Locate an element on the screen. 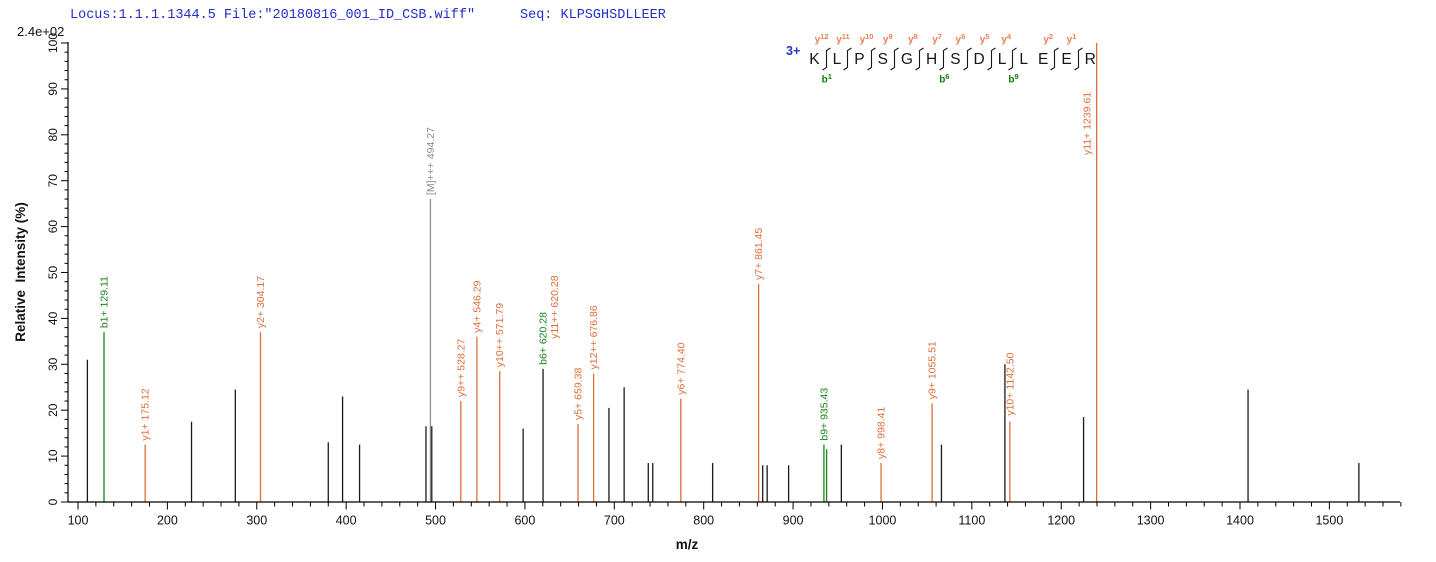 The width and height of the screenshot is (1436, 562). fragmentation-mark-8: y5 is located at coordinates (988, 51).